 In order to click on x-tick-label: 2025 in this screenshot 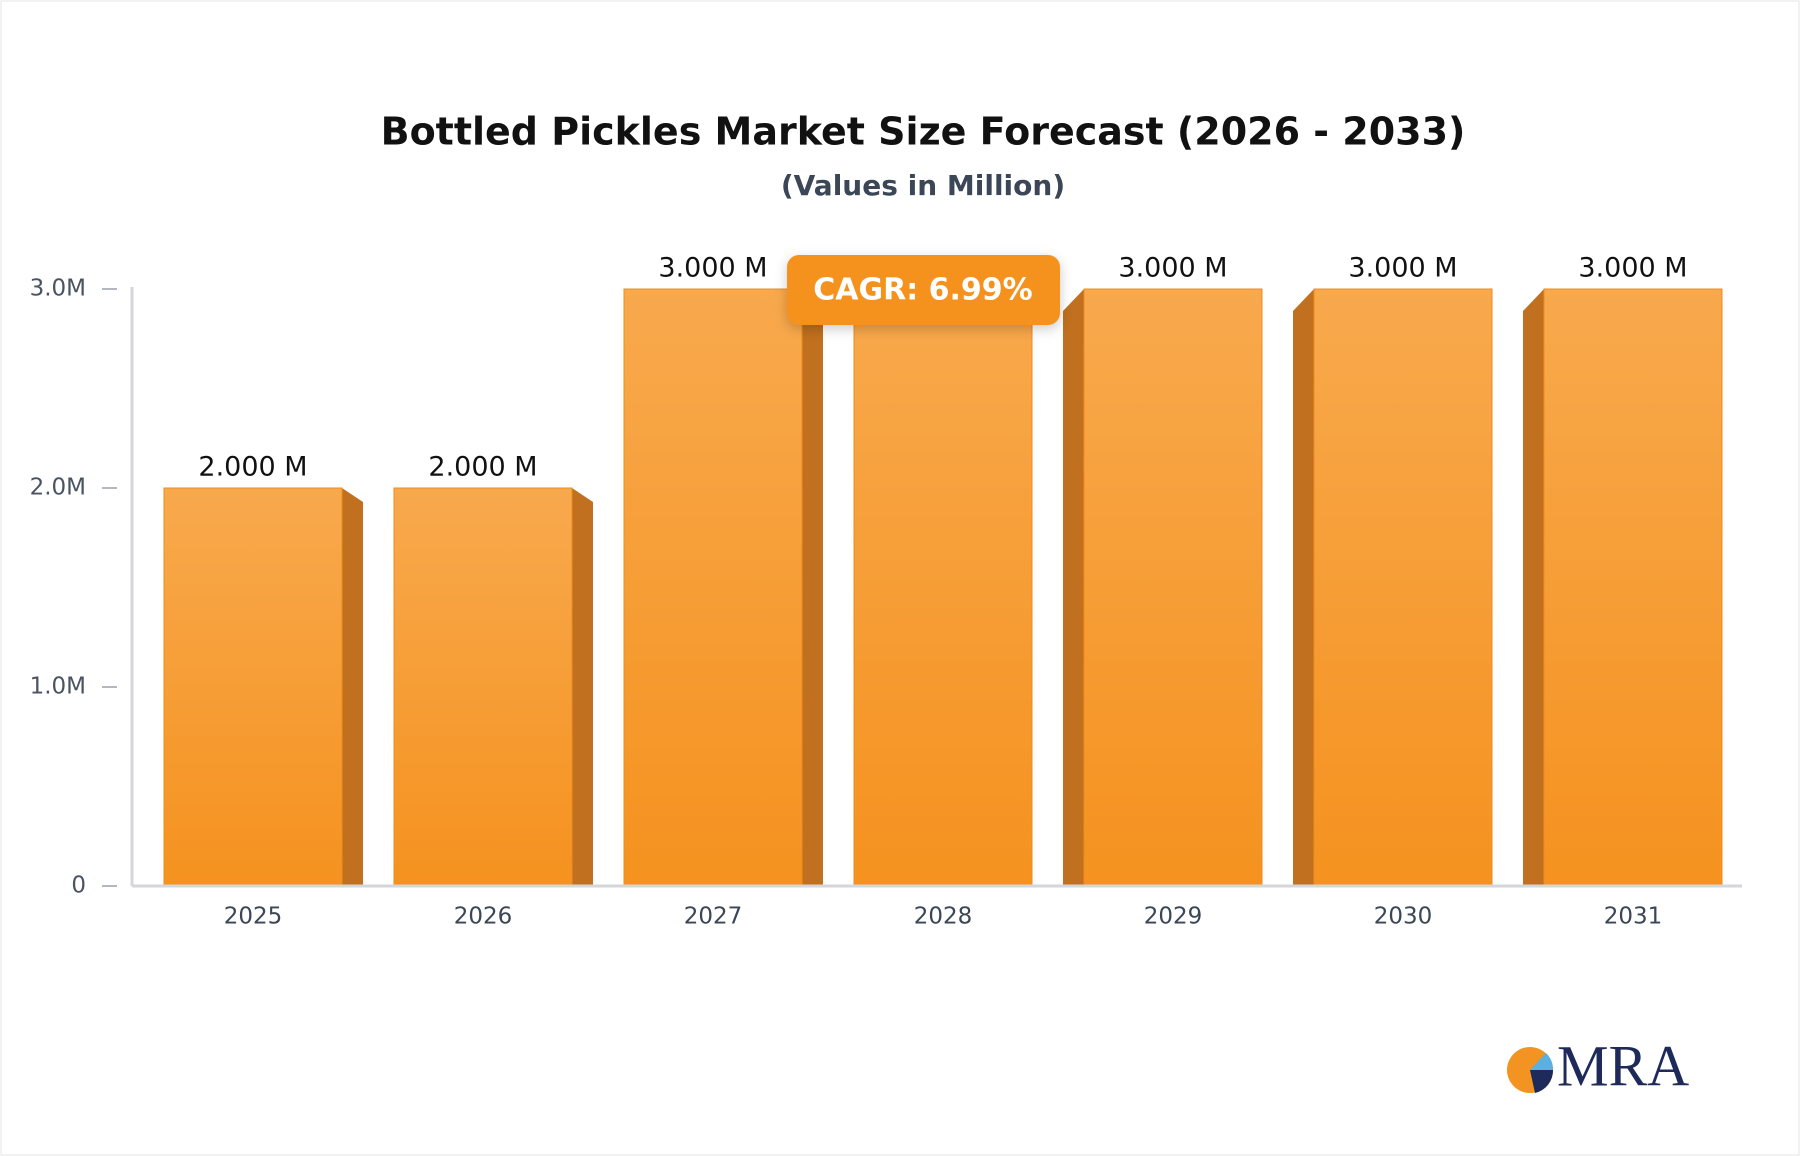, I will do `click(253, 917)`.